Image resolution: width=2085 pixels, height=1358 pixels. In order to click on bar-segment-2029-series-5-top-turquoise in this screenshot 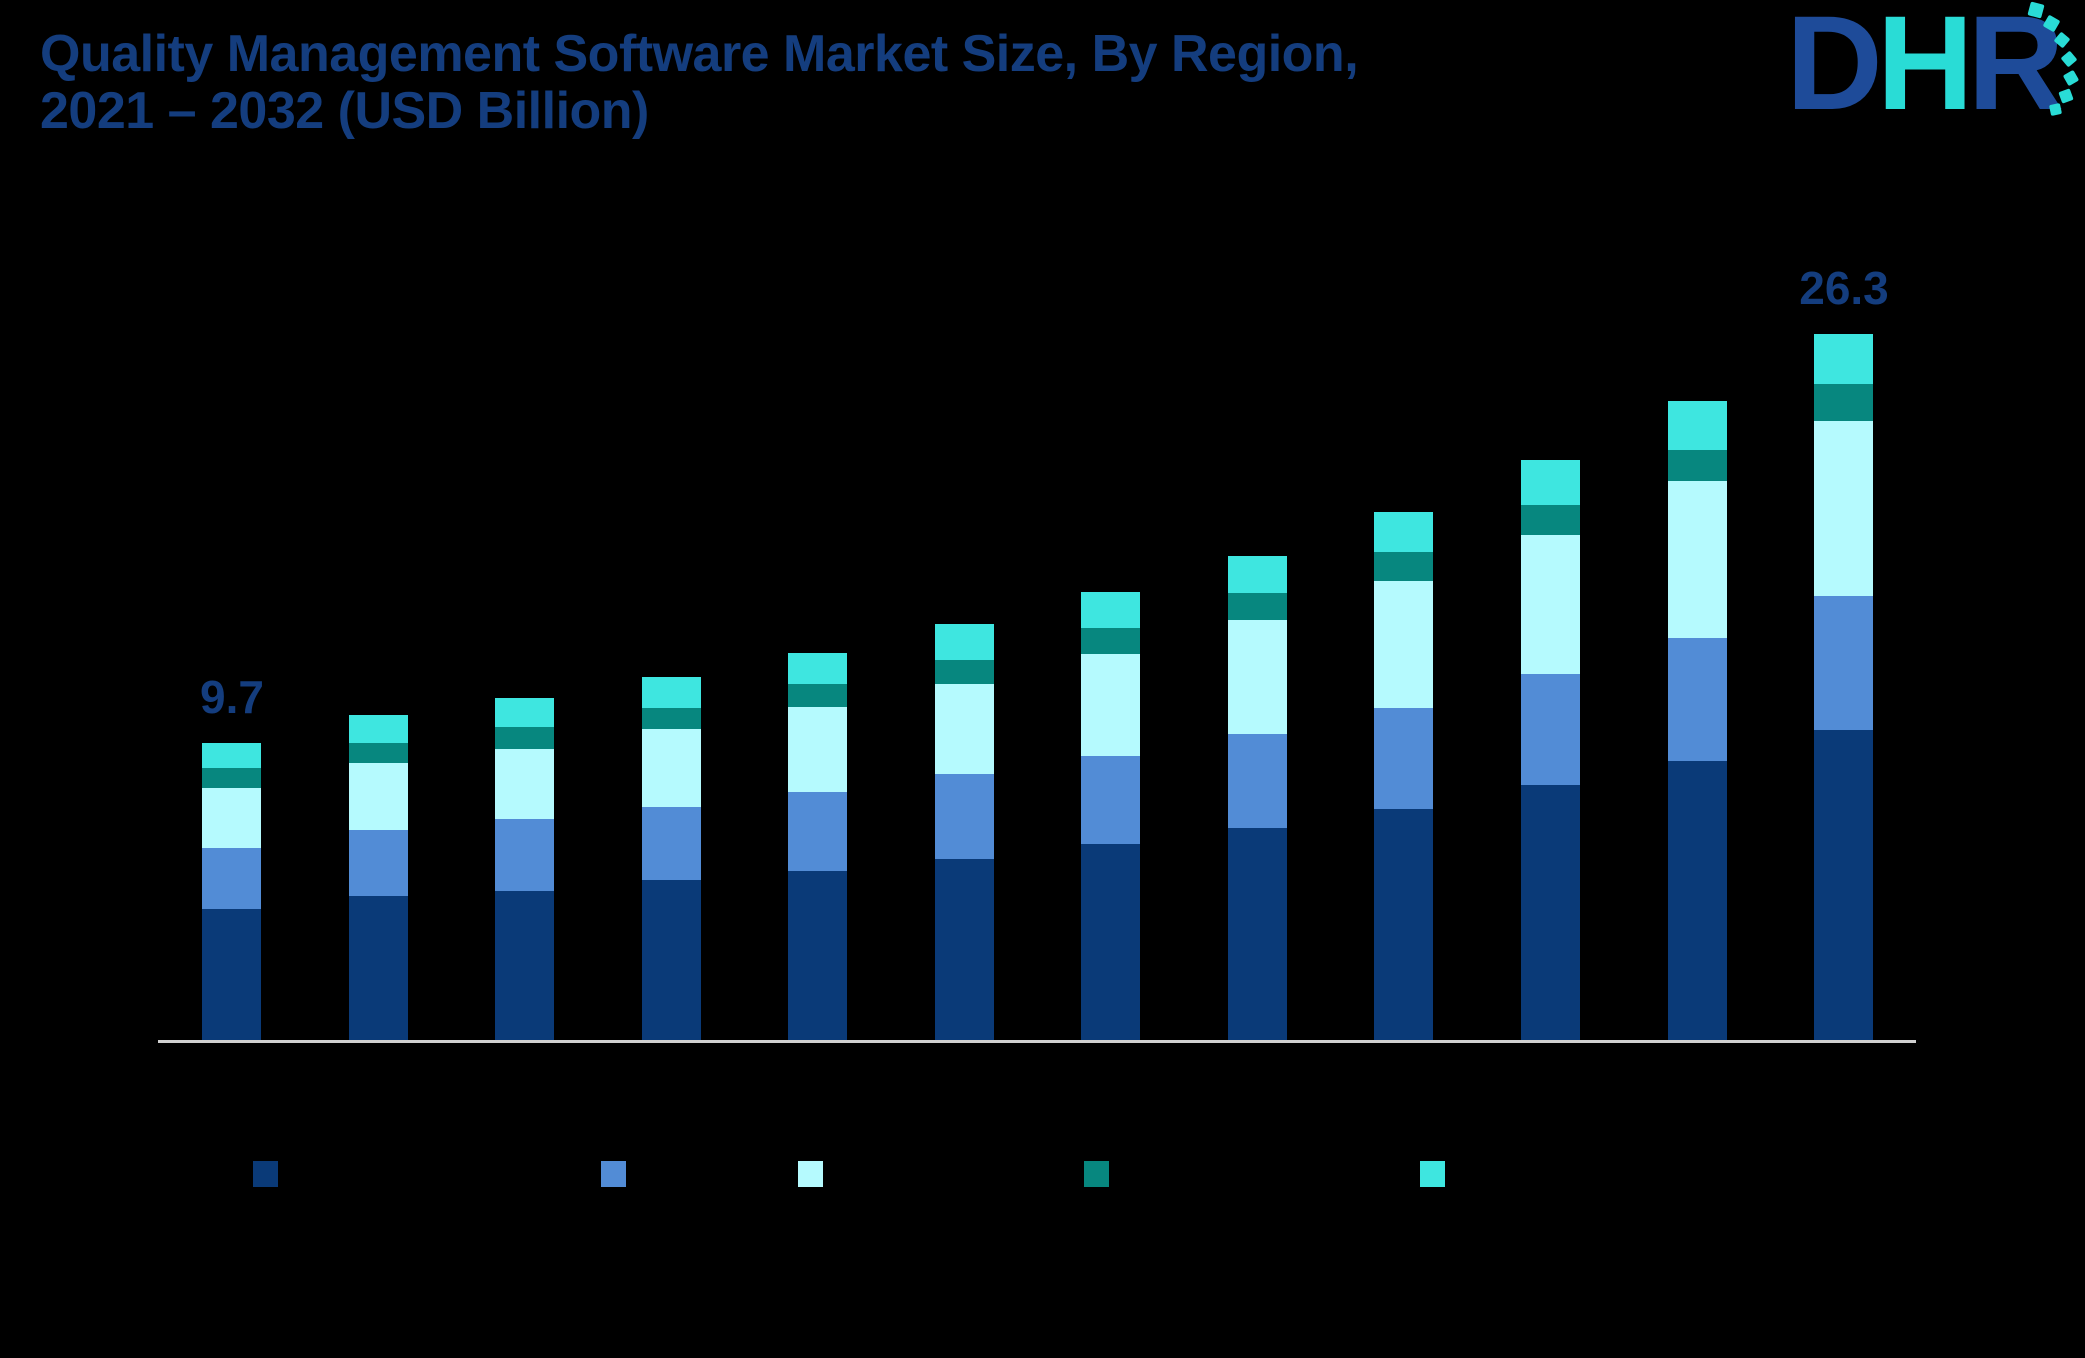, I will do `click(1403, 532)`.